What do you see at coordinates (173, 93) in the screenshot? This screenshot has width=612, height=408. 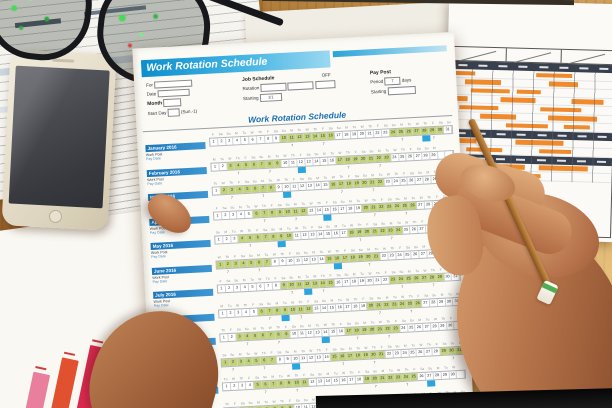 I see `date-field` at bounding box center [173, 93].